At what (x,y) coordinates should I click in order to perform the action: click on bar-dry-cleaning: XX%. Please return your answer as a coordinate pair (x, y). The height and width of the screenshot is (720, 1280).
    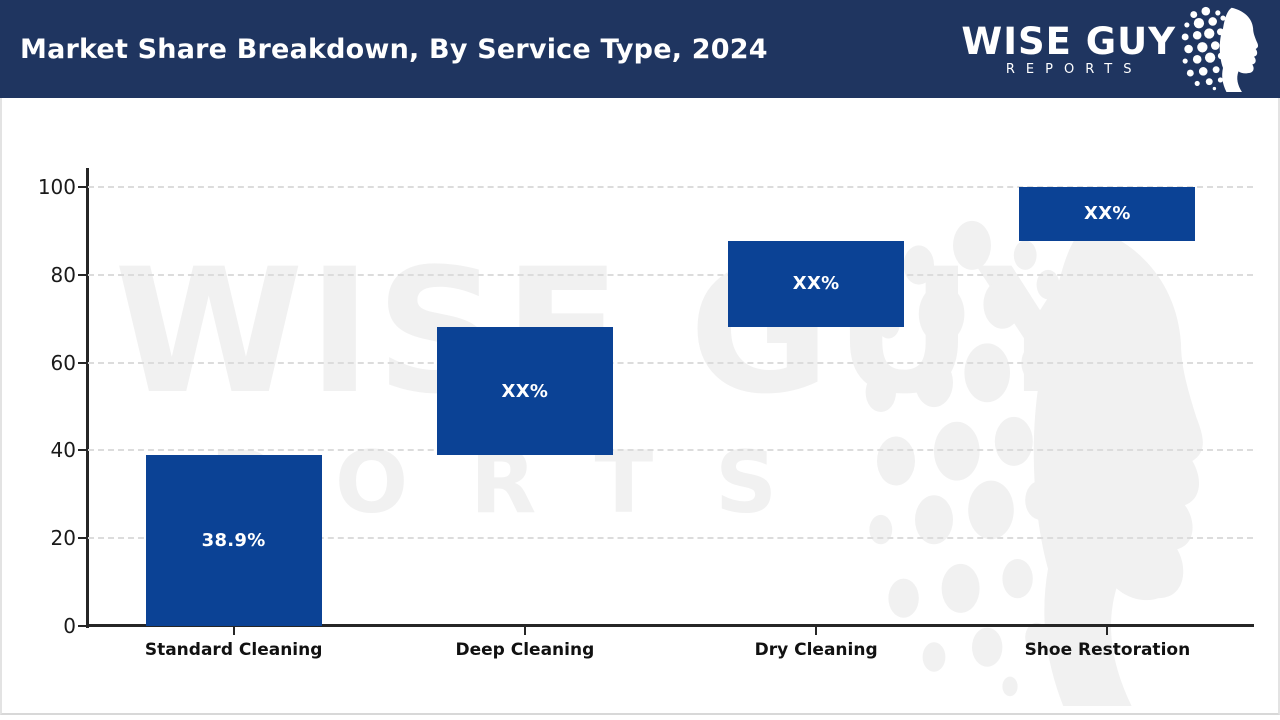
    Looking at the image, I should click on (816, 283).